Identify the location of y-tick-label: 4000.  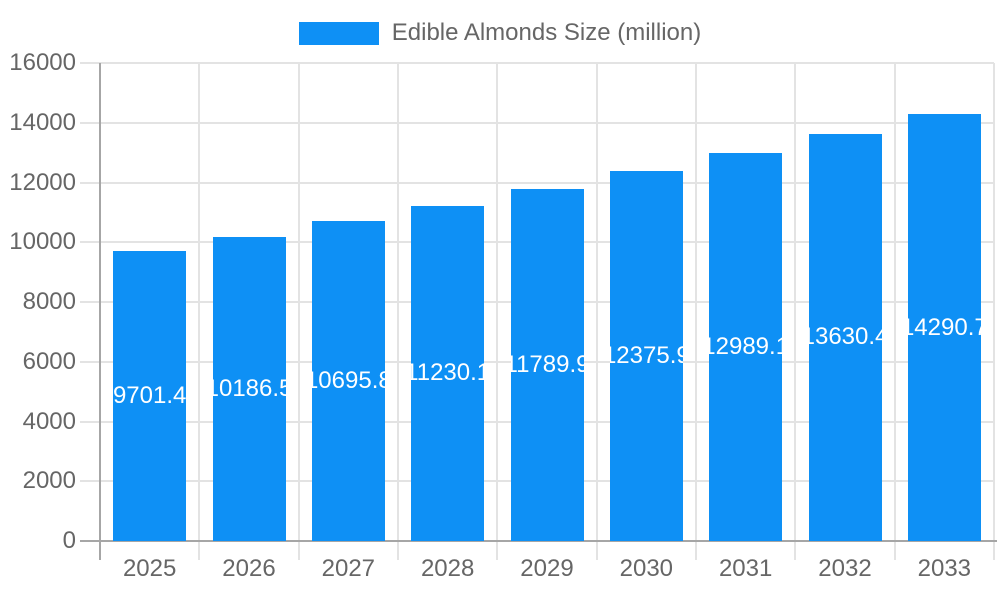
(49, 421).